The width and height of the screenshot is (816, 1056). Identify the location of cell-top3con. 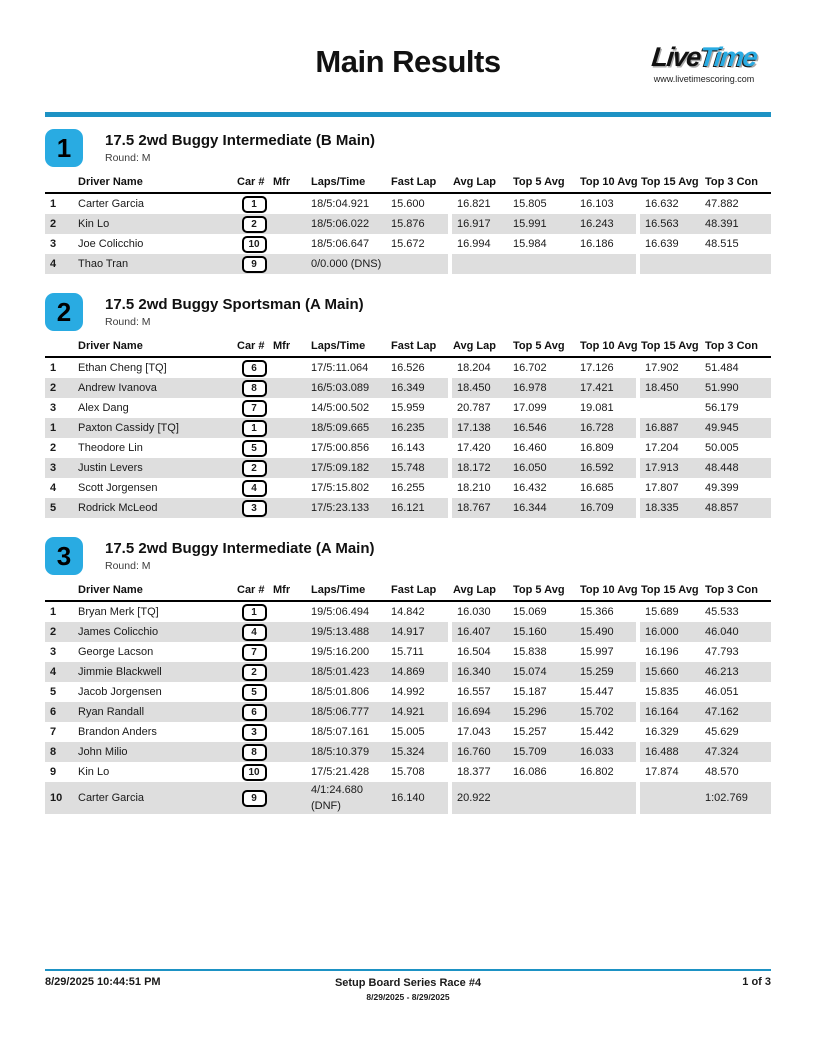
(735, 264).